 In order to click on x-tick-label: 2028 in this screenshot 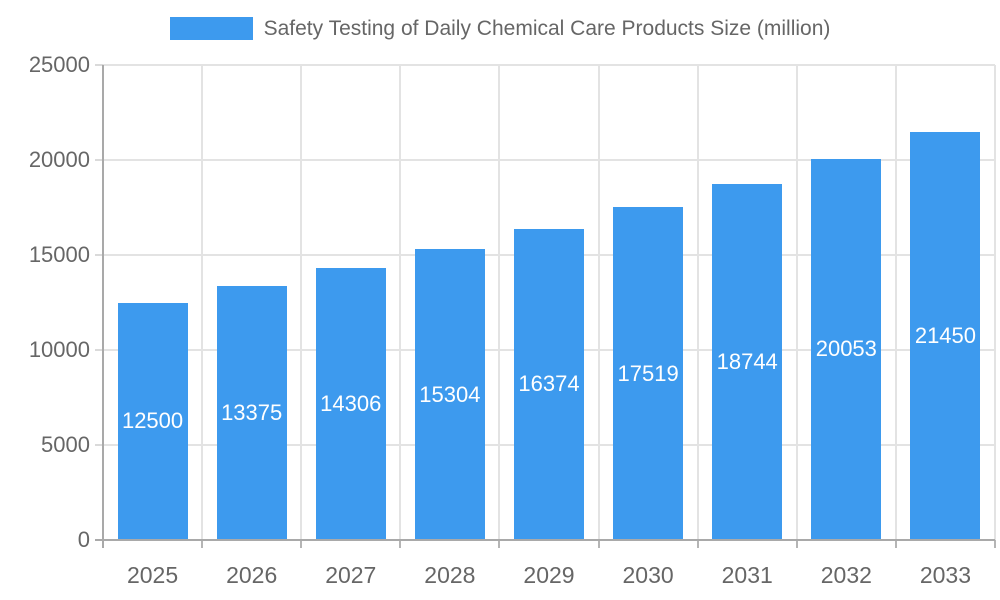, I will do `click(450, 575)`.